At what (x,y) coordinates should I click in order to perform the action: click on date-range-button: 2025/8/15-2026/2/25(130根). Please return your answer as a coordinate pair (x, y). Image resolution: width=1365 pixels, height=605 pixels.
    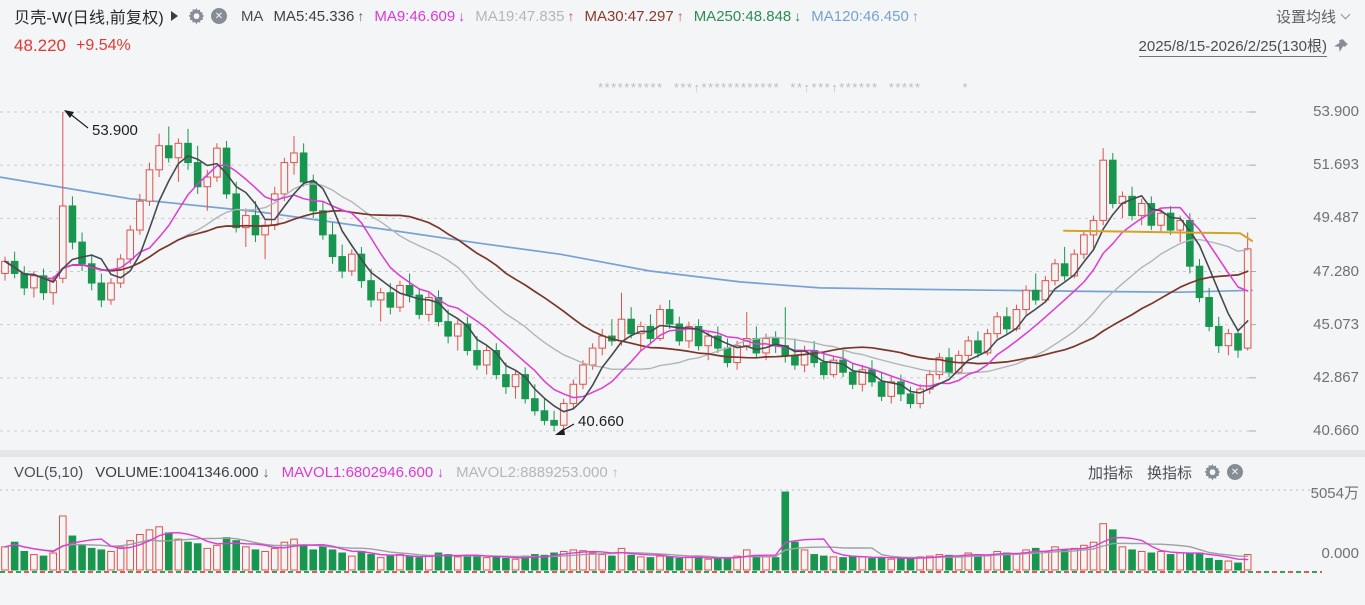
    Looking at the image, I should click on (1232, 46).